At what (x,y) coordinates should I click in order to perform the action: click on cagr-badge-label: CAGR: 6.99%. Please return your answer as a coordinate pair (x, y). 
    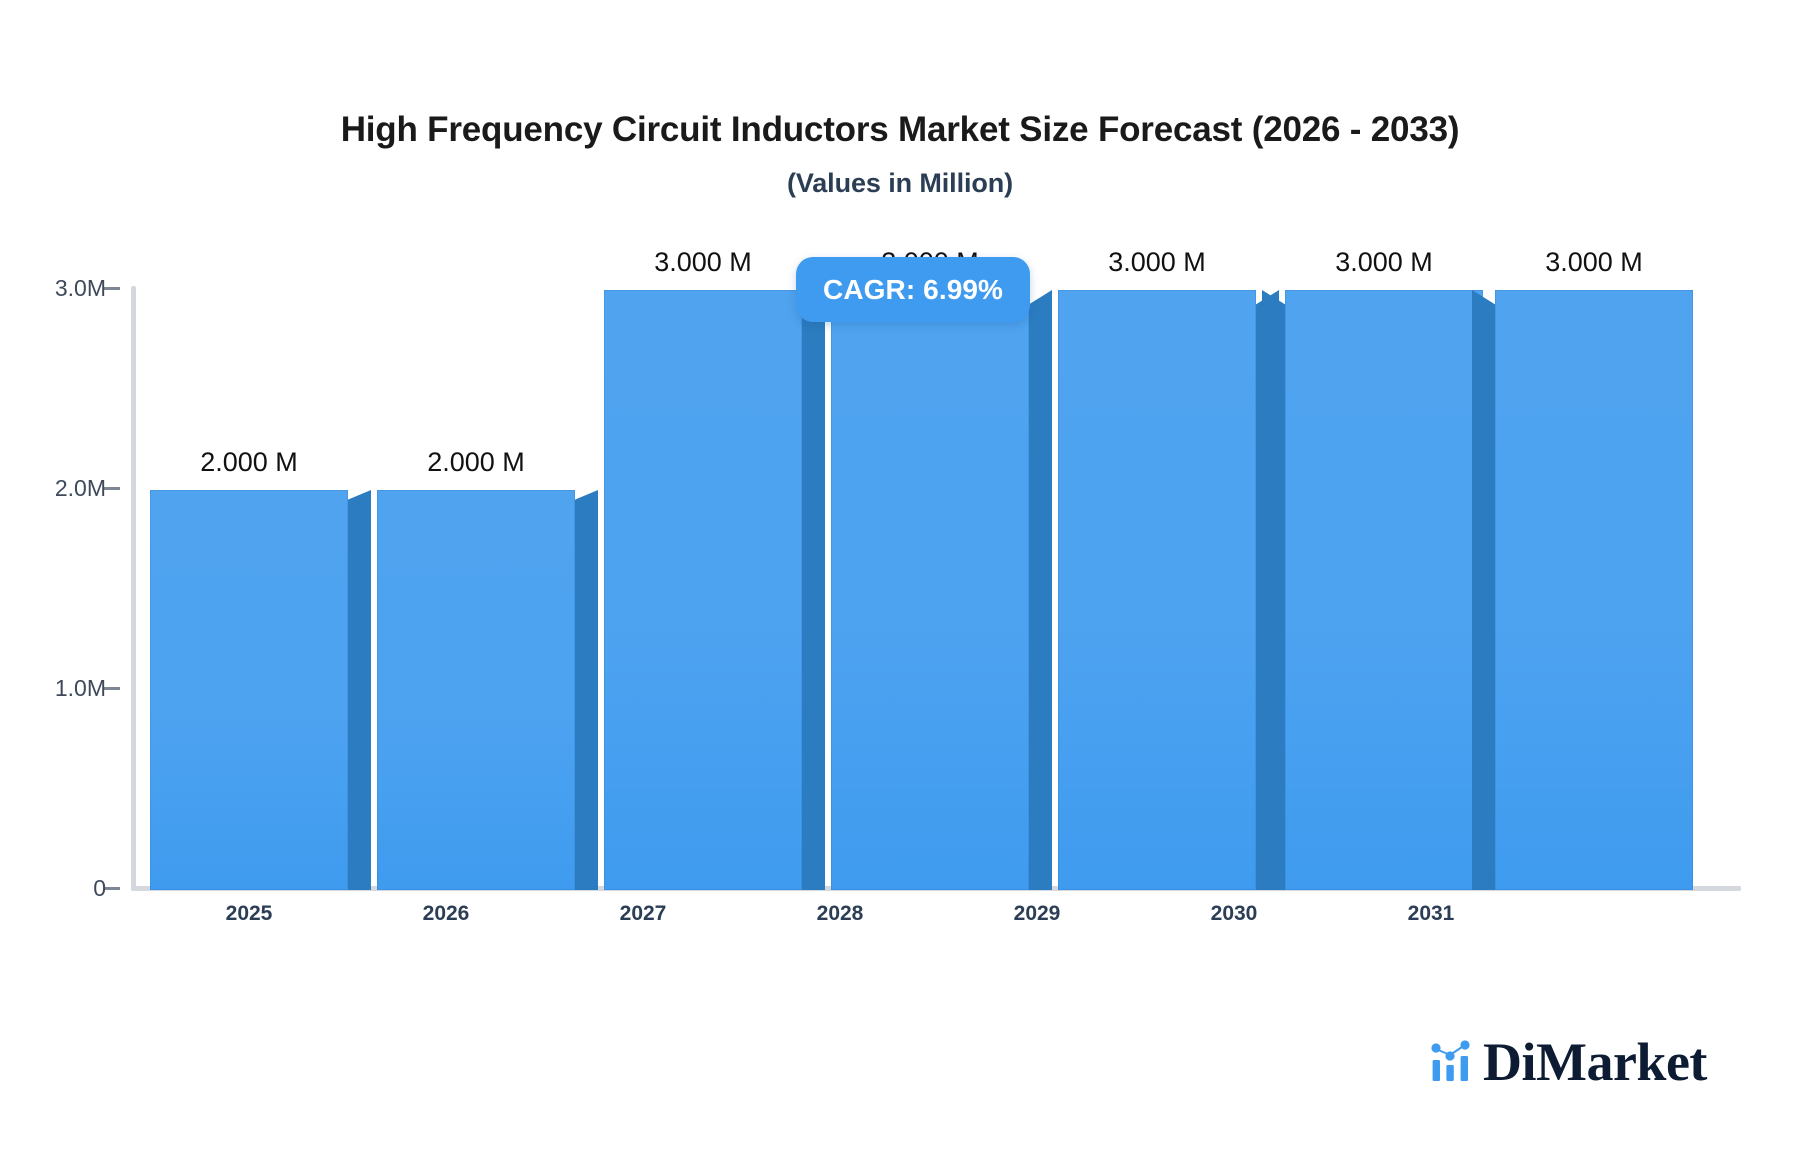
    Looking at the image, I should click on (913, 289).